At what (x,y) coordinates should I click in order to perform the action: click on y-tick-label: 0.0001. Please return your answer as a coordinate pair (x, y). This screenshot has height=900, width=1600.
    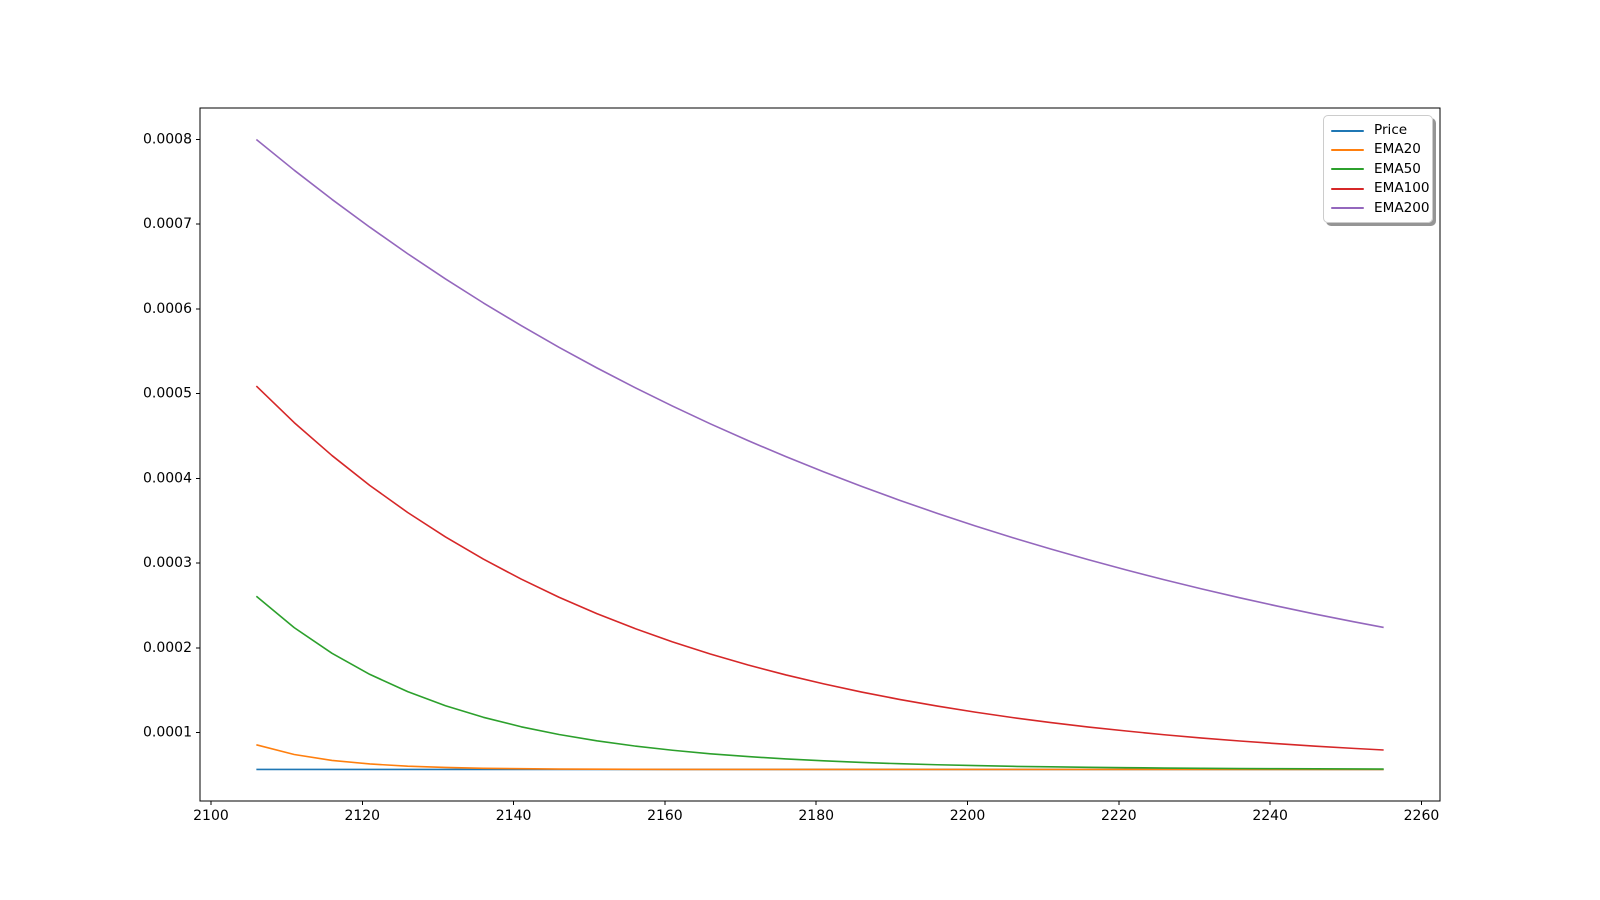
    Looking at the image, I should click on (167, 733).